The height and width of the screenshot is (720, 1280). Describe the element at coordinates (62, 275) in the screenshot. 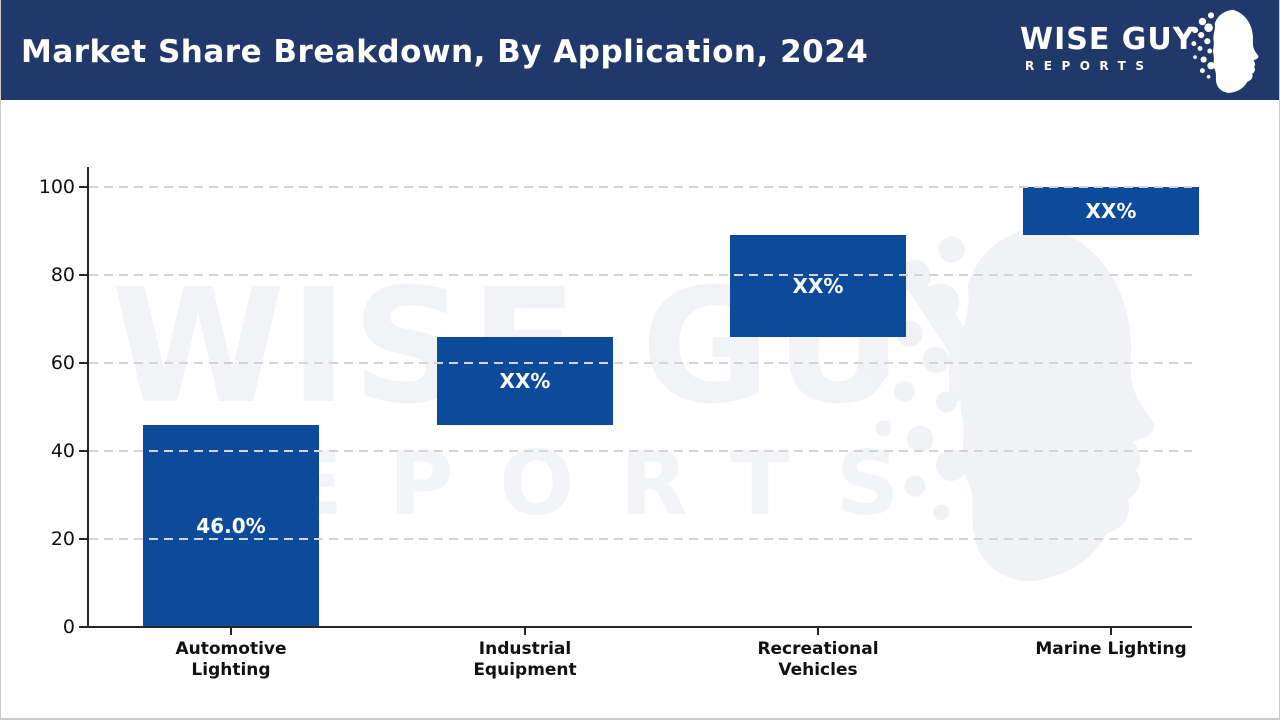

I see `y-tick-label: 80` at that location.